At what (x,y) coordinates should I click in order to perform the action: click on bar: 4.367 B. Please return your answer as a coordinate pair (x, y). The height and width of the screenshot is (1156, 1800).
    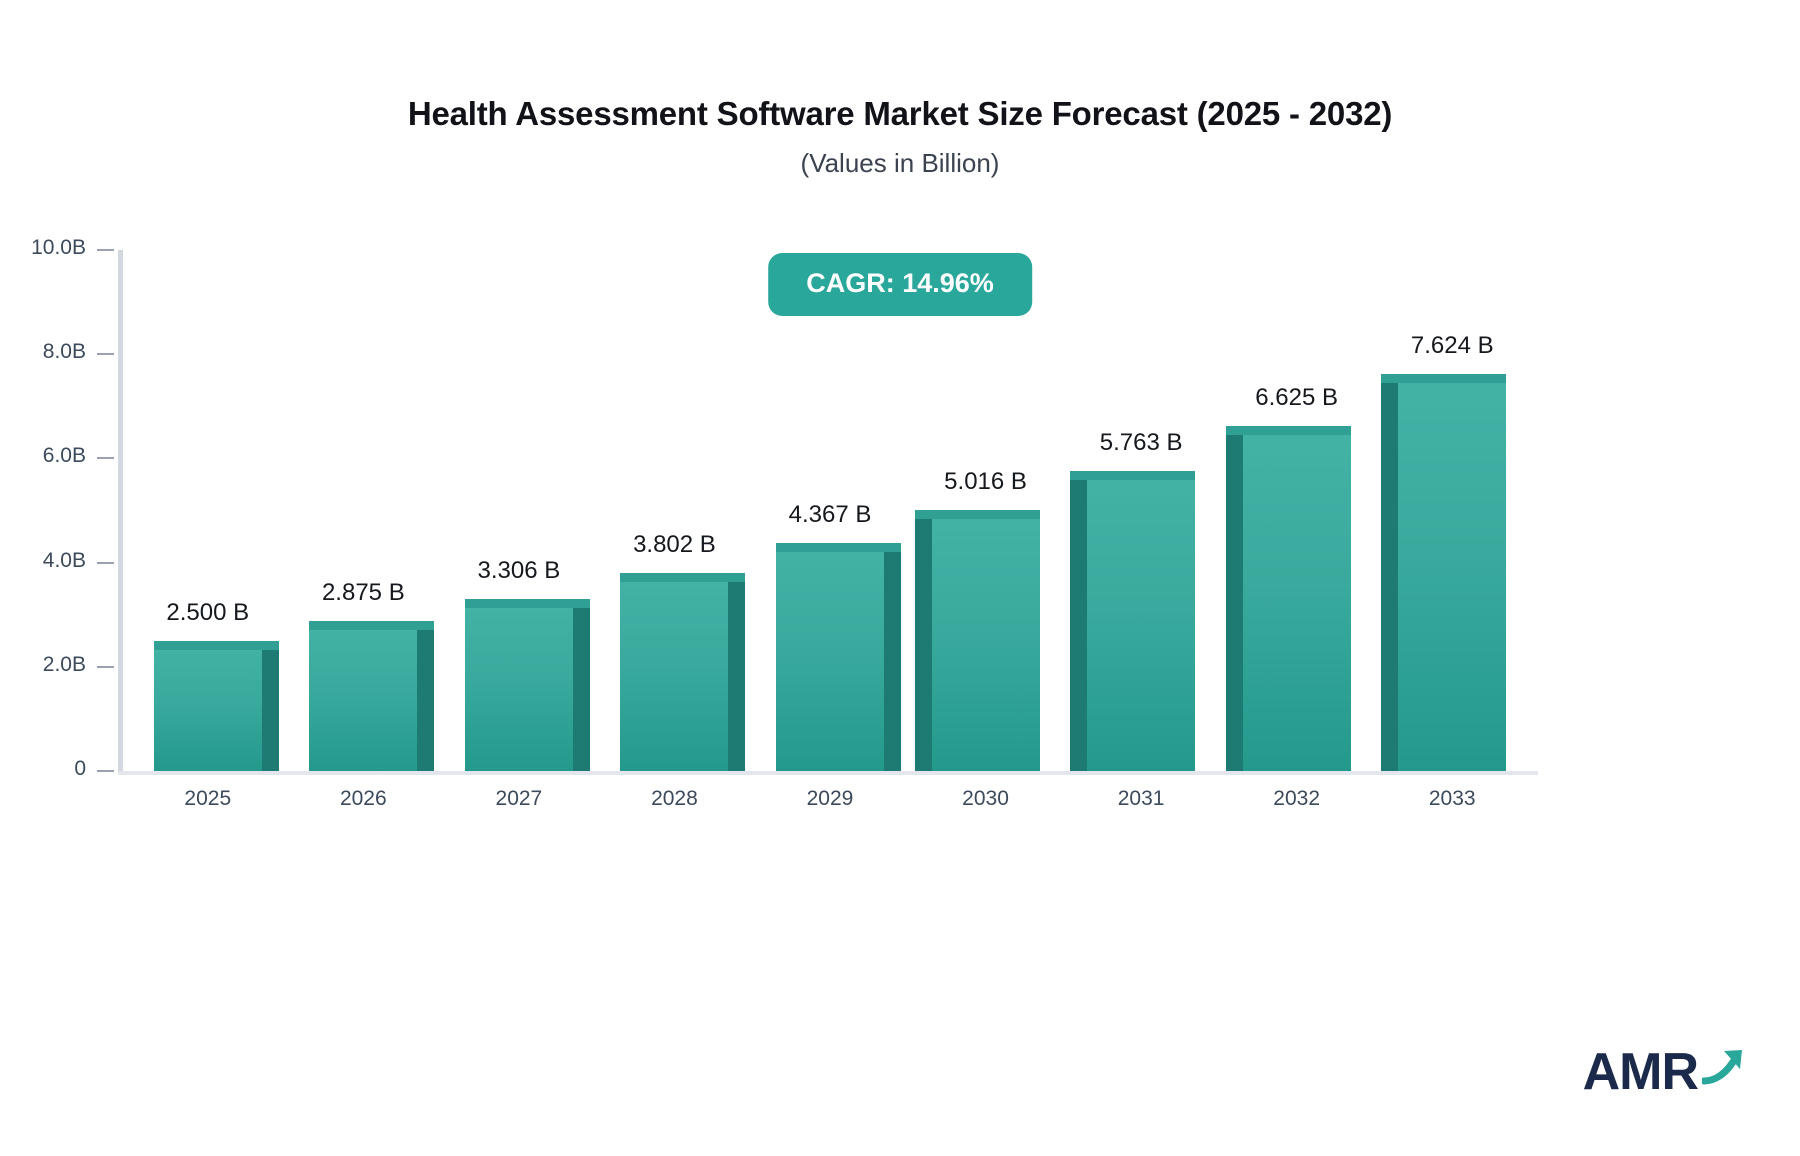
    Looking at the image, I should click on (838, 636).